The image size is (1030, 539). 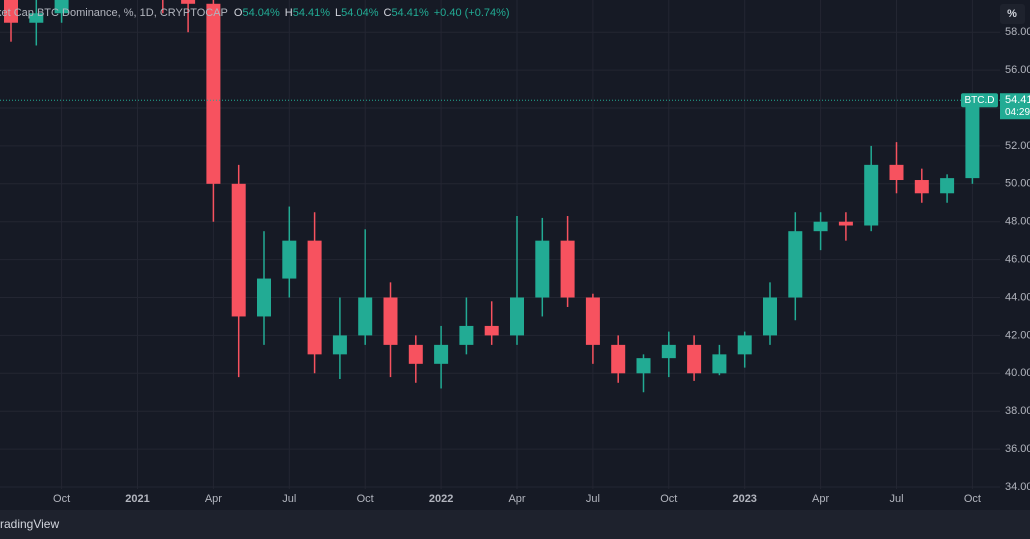 What do you see at coordinates (1017, 373) in the screenshot?
I see `y-tick-label: 40.00` at bounding box center [1017, 373].